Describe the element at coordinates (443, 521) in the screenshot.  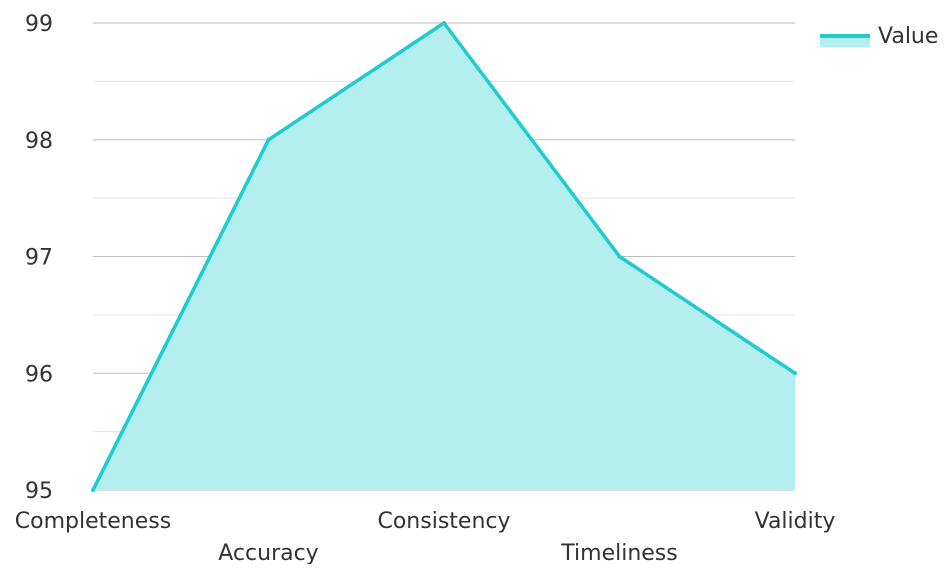
I see `x-tick-label: Consistency` at that location.